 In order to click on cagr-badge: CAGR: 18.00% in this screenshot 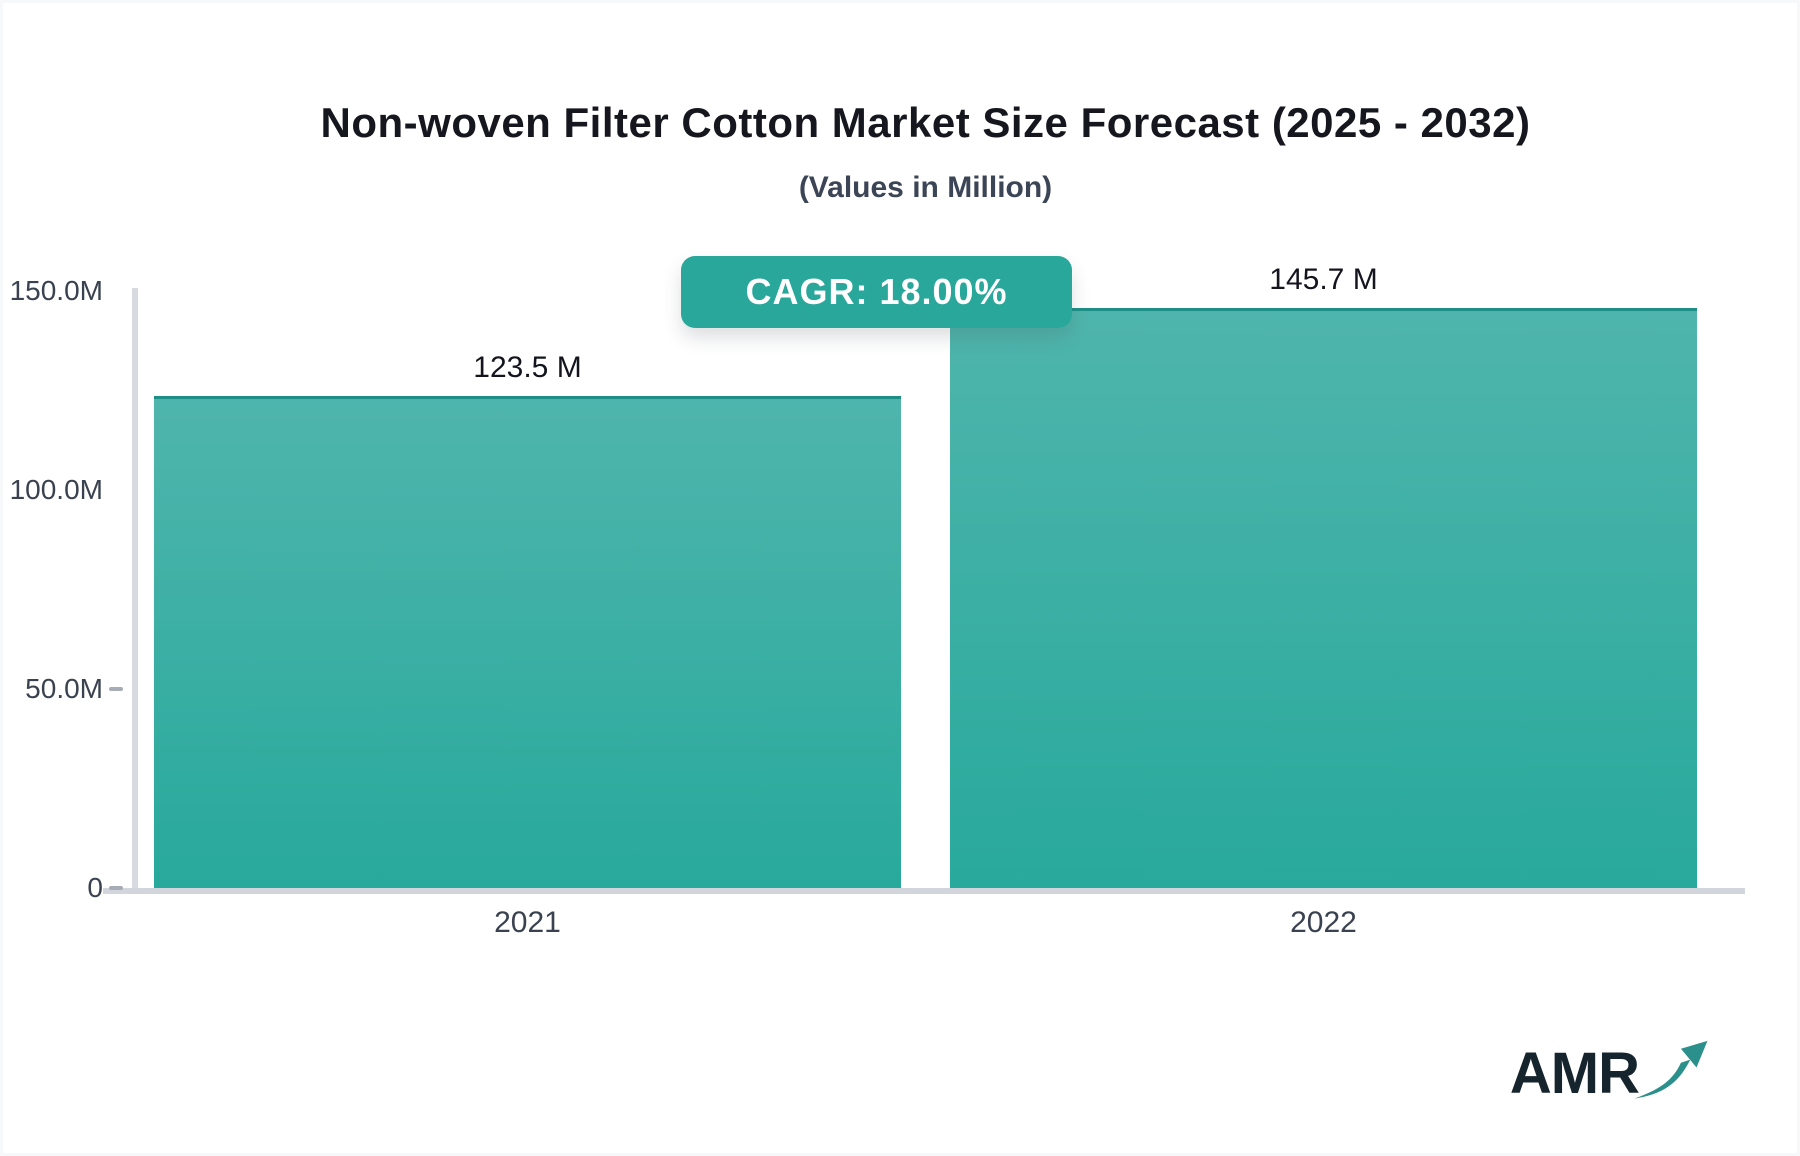, I will do `click(876, 292)`.